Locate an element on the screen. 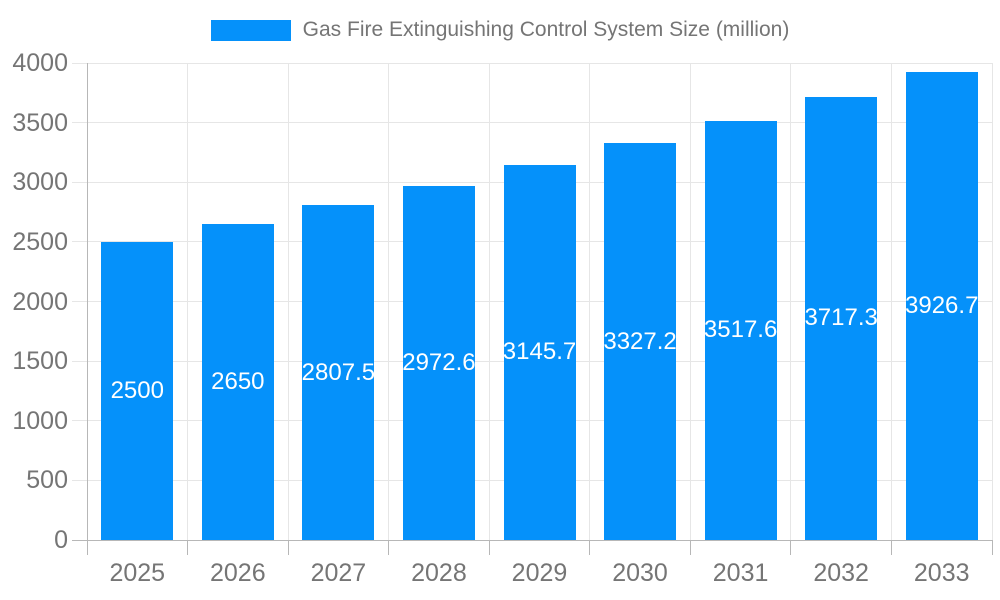 The width and height of the screenshot is (1000, 600). x-axis-tick-label: 2026 is located at coordinates (238, 573).